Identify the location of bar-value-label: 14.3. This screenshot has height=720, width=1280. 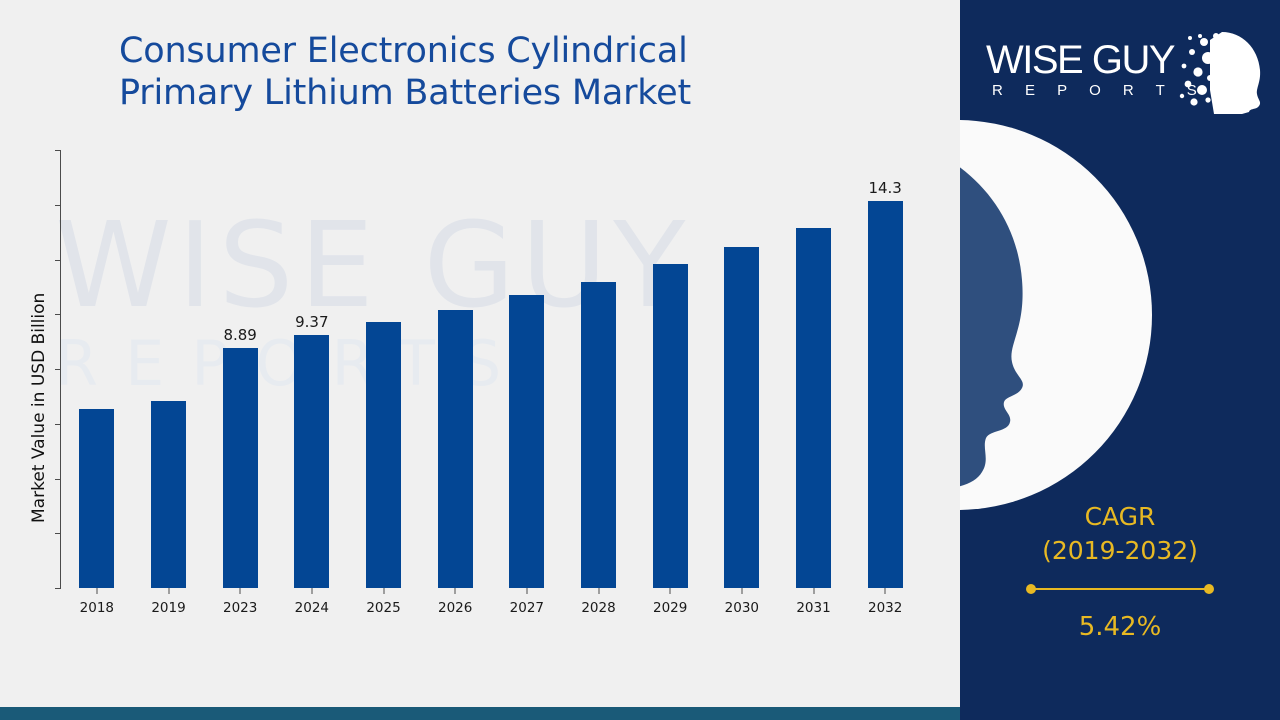
(885, 188).